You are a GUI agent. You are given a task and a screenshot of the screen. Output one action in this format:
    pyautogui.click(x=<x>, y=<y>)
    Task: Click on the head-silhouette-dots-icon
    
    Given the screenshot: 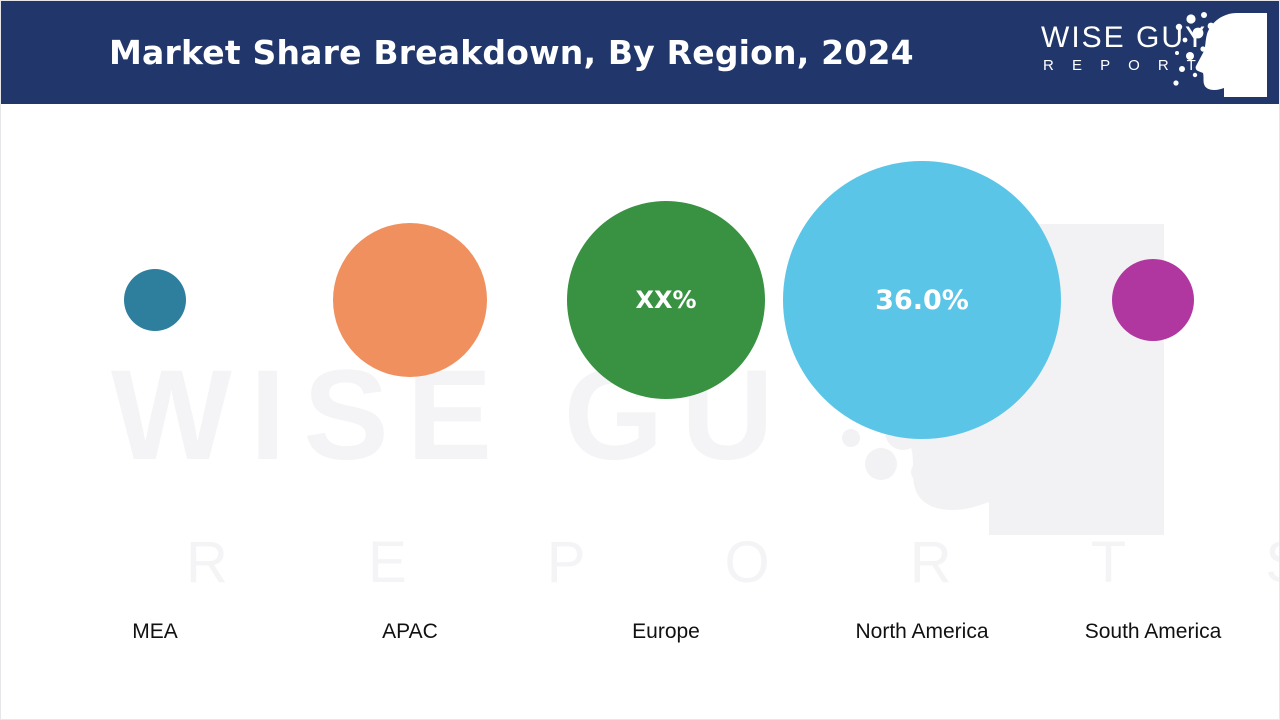 What is the action you would take?
    pyautogui.click(x=1220, y=54)
    